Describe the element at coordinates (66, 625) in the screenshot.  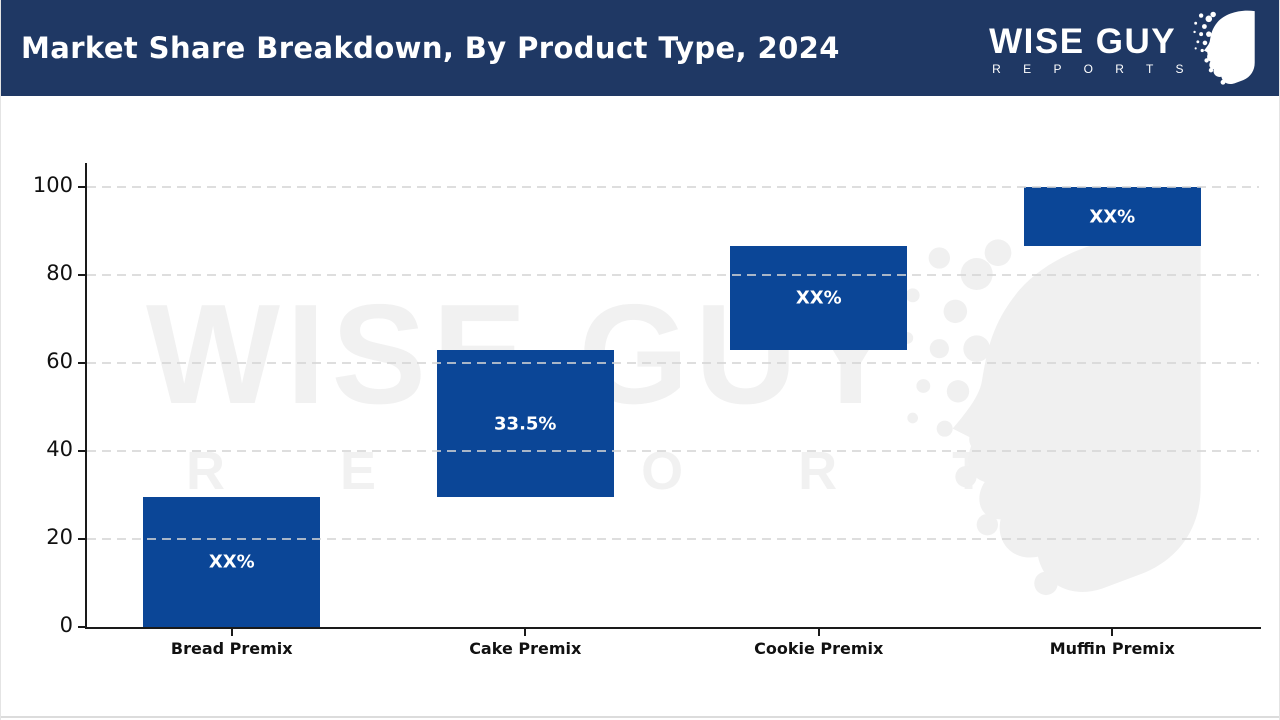
I see `y-tick-label: 0` at that location.